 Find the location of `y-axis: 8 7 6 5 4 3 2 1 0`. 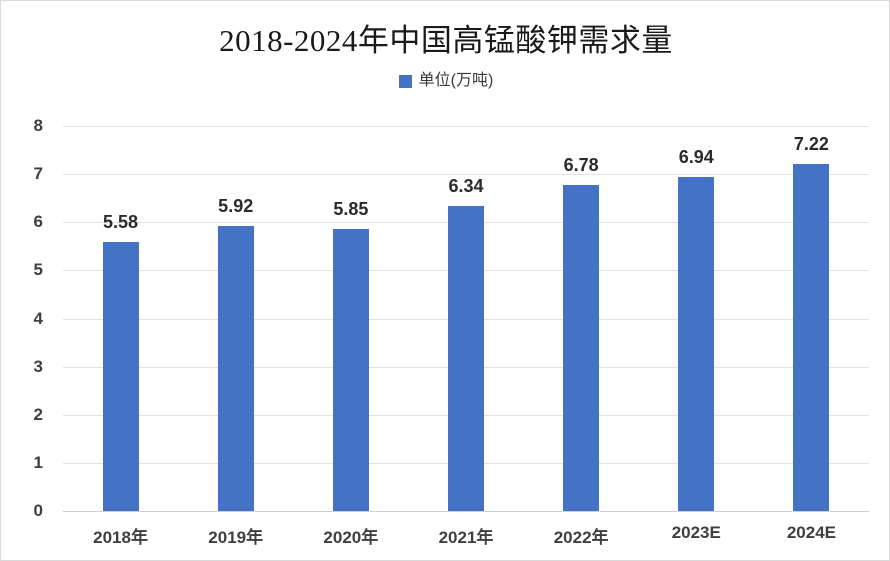

y-axis: 8 7 6 5 4 3 2 1 0 is located at coordinates (27, 318).